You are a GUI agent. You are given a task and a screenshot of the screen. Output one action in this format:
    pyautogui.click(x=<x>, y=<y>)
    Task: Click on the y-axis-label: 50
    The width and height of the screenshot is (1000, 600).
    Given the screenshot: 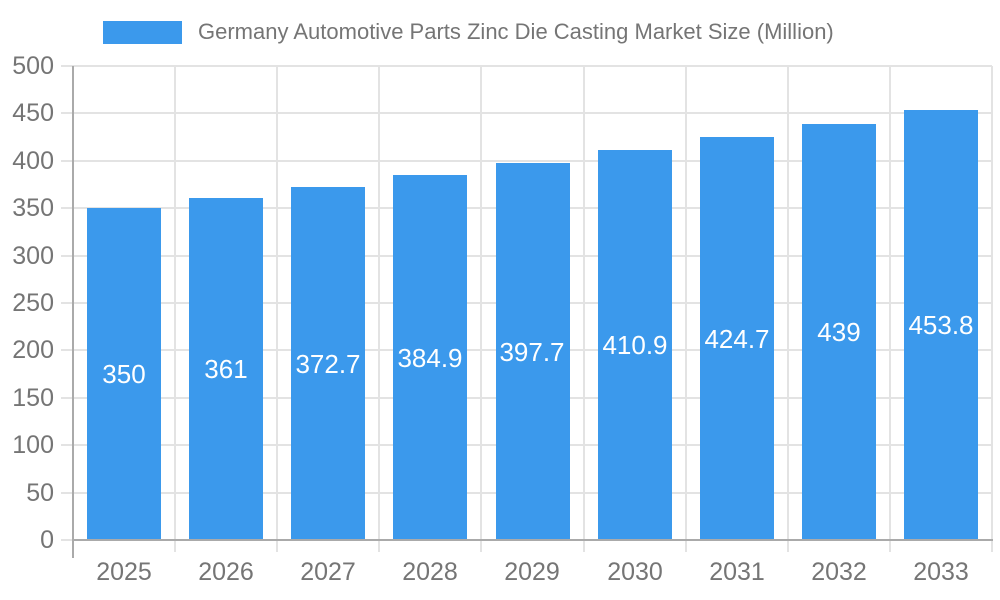 What is the action you would take?
    pyautogui.click(x=40, y=493)
    